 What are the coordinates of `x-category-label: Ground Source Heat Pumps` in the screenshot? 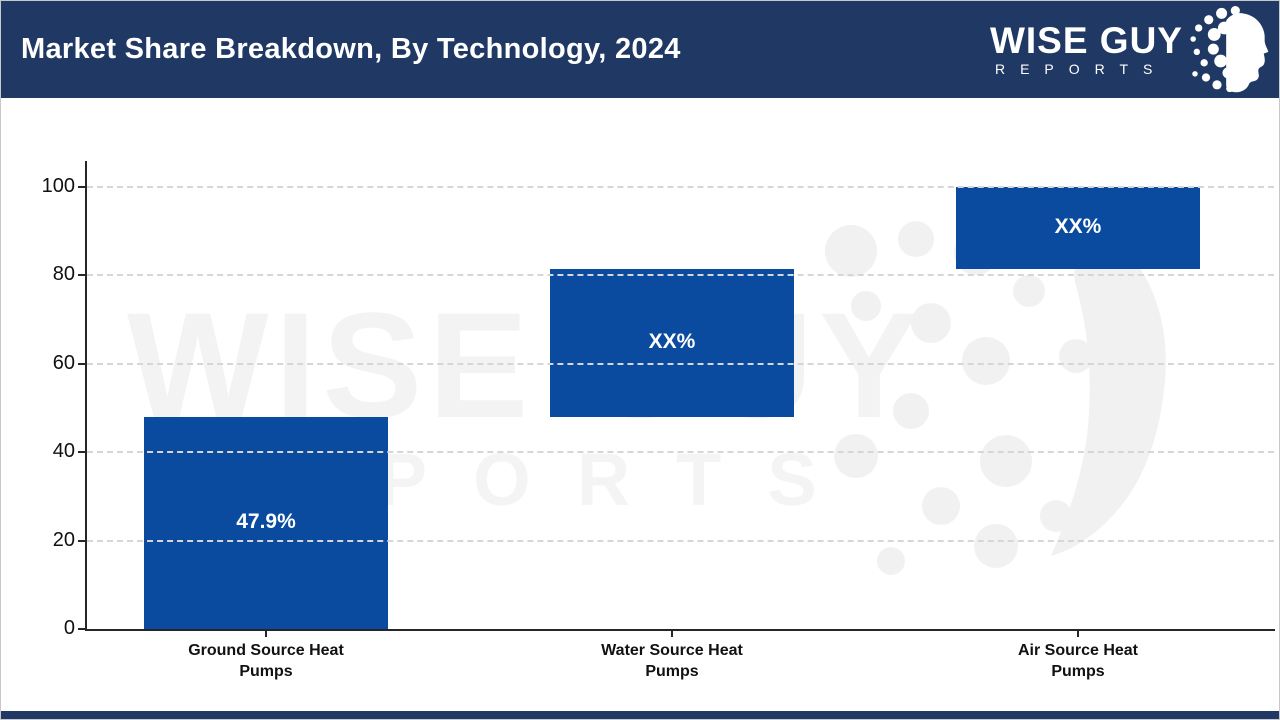 It's located at (266, 661).